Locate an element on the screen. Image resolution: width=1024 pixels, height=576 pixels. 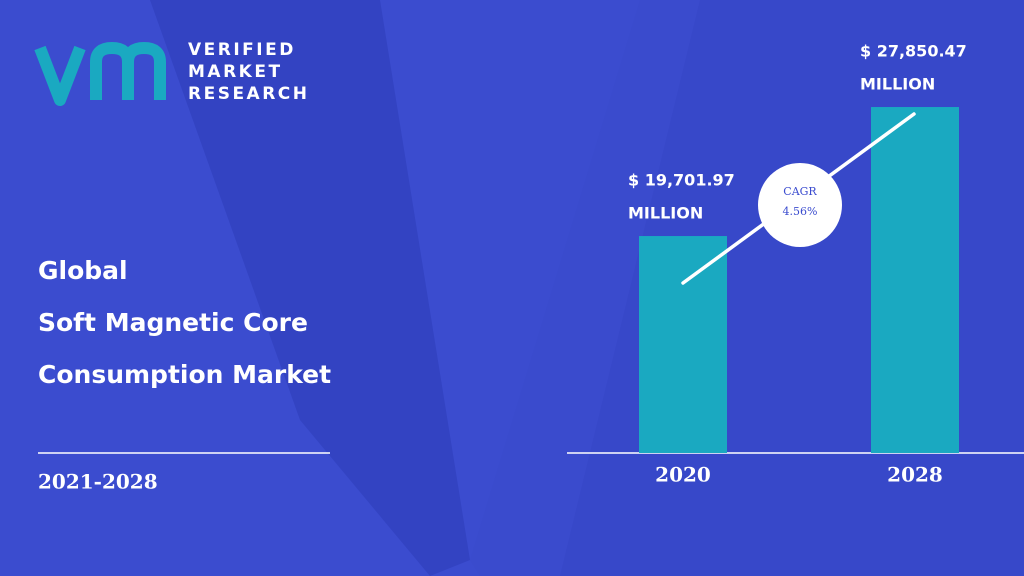
title-line: Consumption Market is located at coordinates (184, 374).